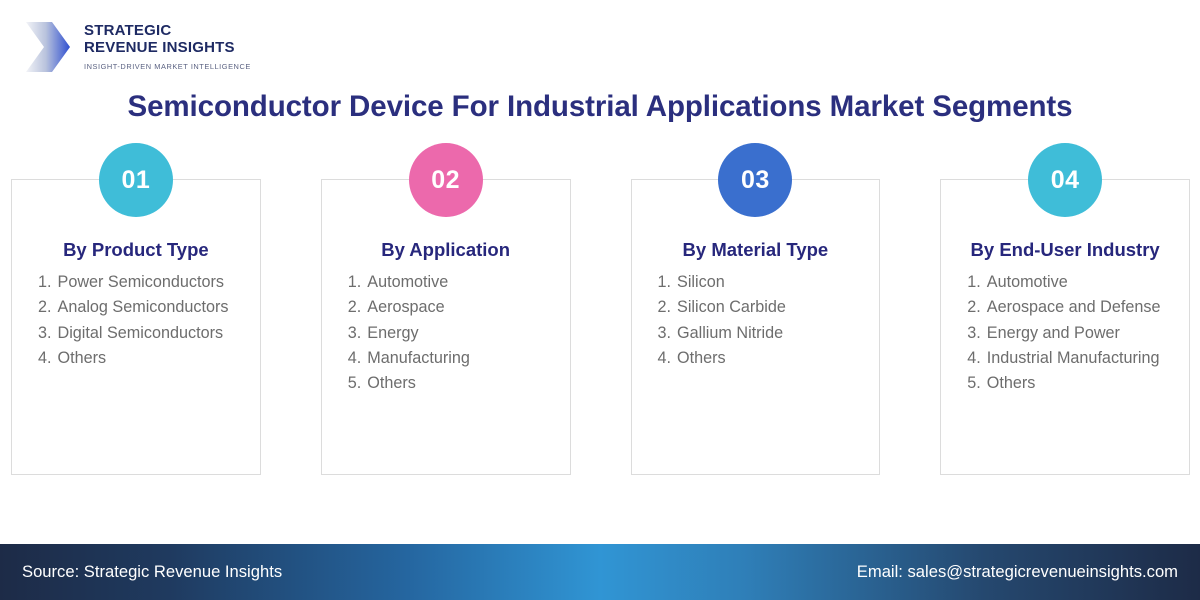 The width and height of the screenshot is (1200, 600). Describe the element at coordinates (1053, 332) in the screenshot. I see `list-item-label: Energy and Power` at that location.